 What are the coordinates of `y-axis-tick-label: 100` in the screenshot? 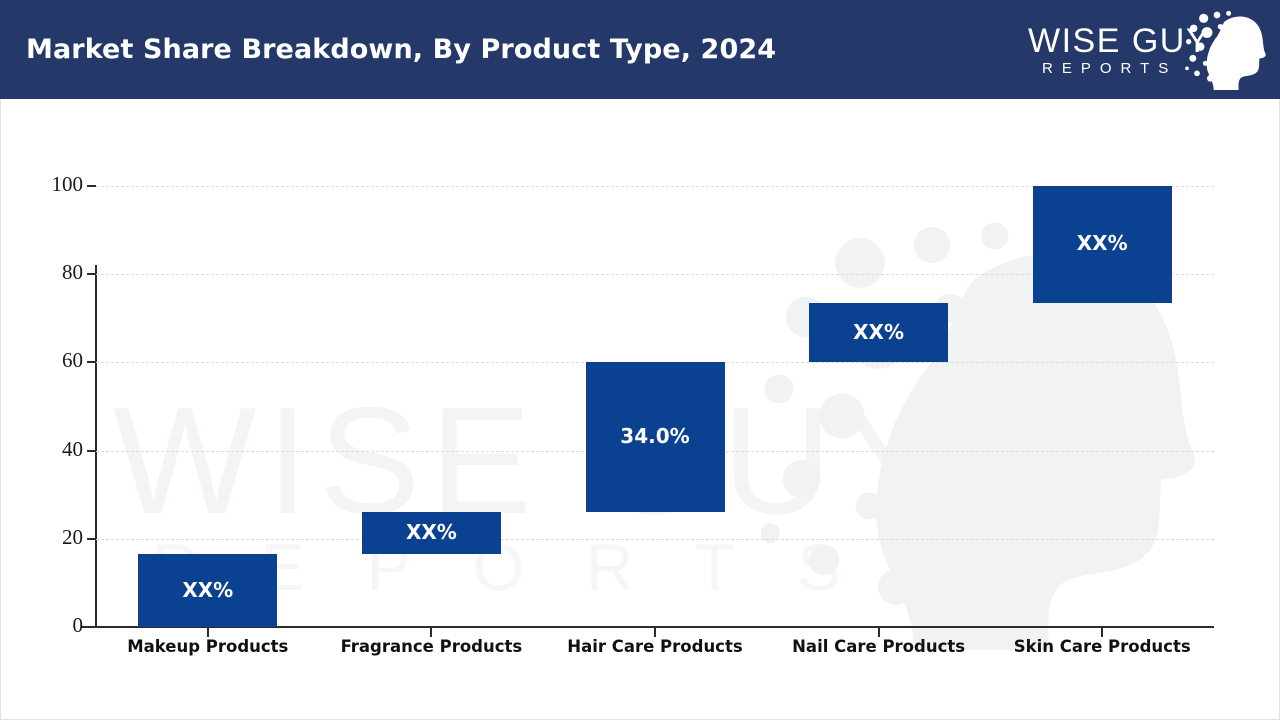 It's located at (67, 184).